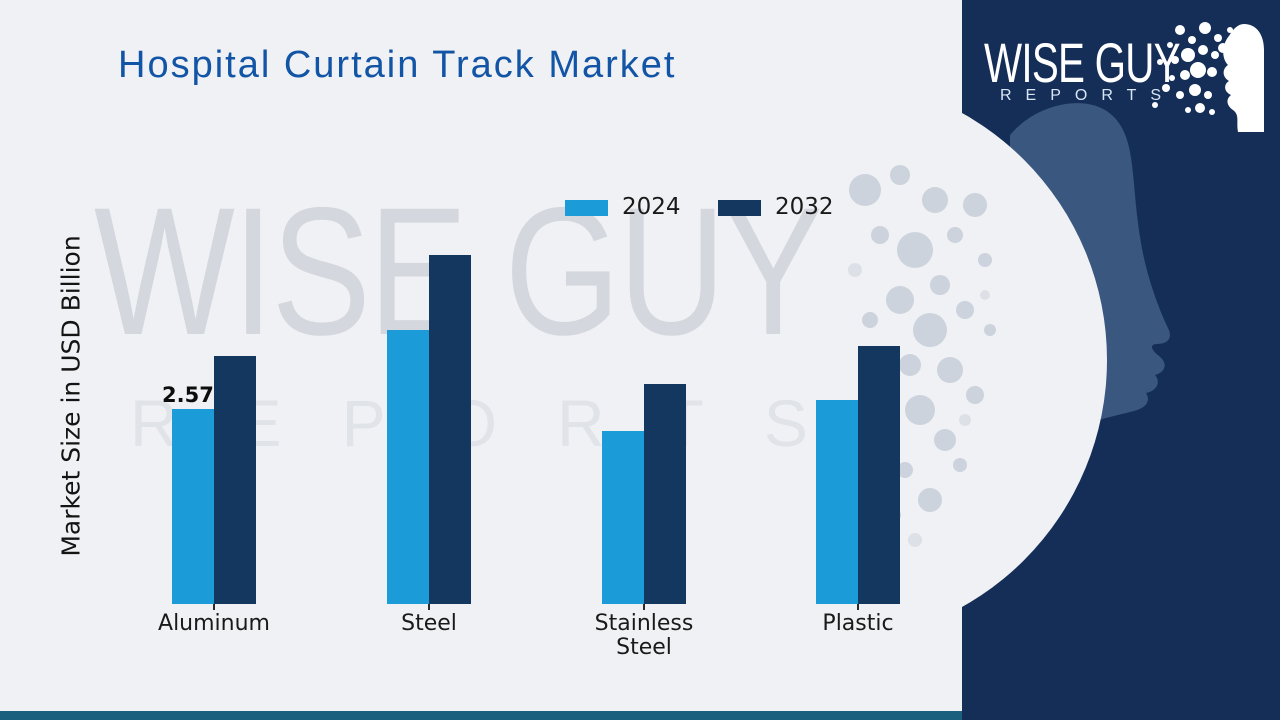  Describe the element at coordinates (450, 429) in the screenshot. I see `bar-2032-steel` at that location.